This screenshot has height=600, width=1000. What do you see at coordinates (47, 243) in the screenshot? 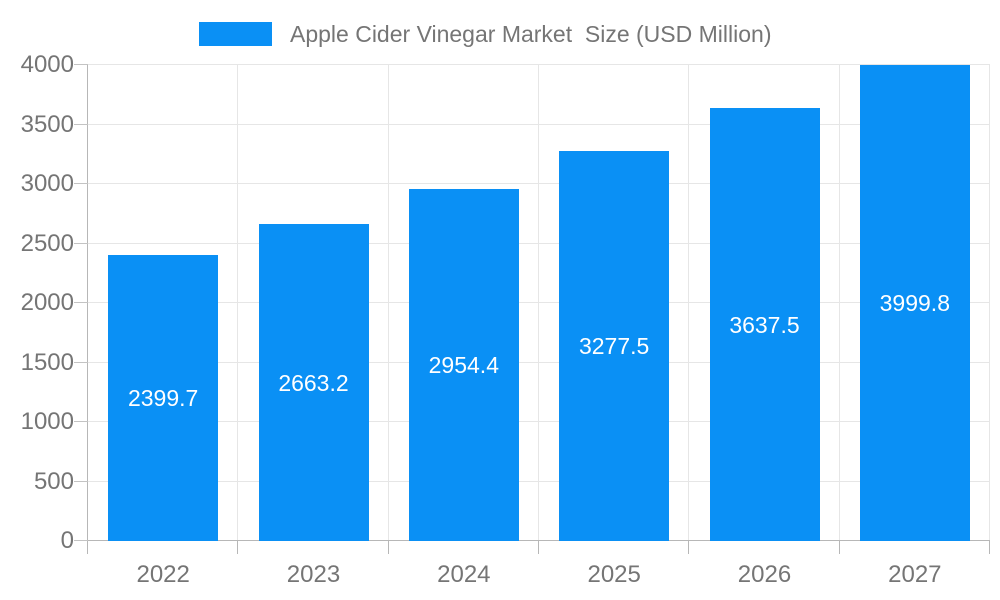
I see `y-tick-label: 2500` at bounding box center [47, 243].